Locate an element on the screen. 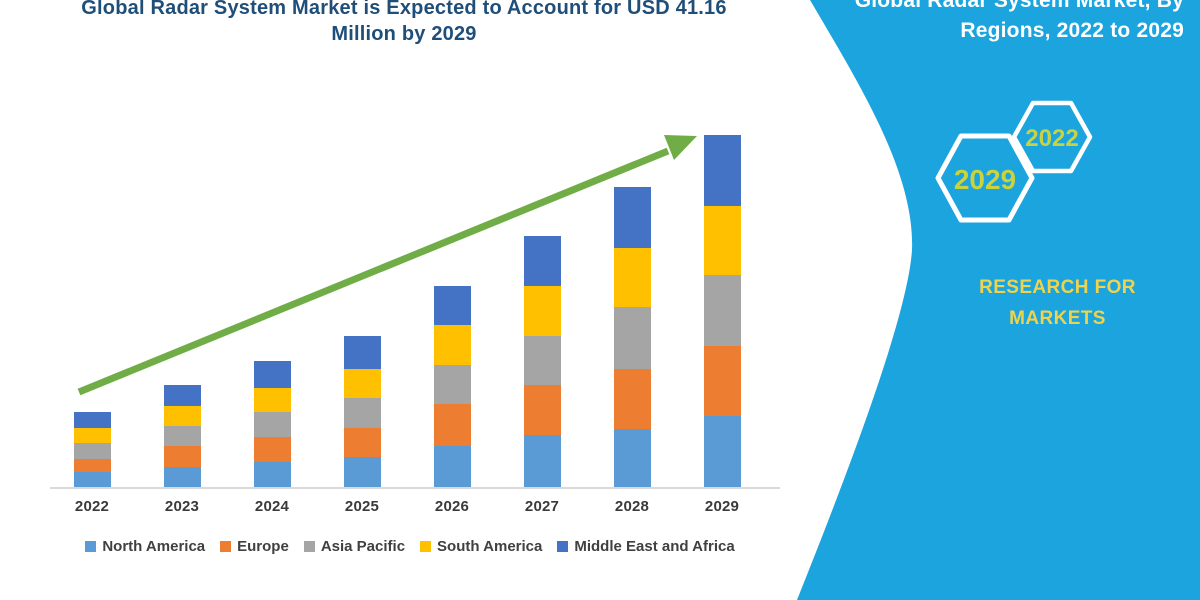 Image resolution: width=1200 pixels, height=600 pixels. x-tick-2023: 2023 is located at coordinates (182, 506).